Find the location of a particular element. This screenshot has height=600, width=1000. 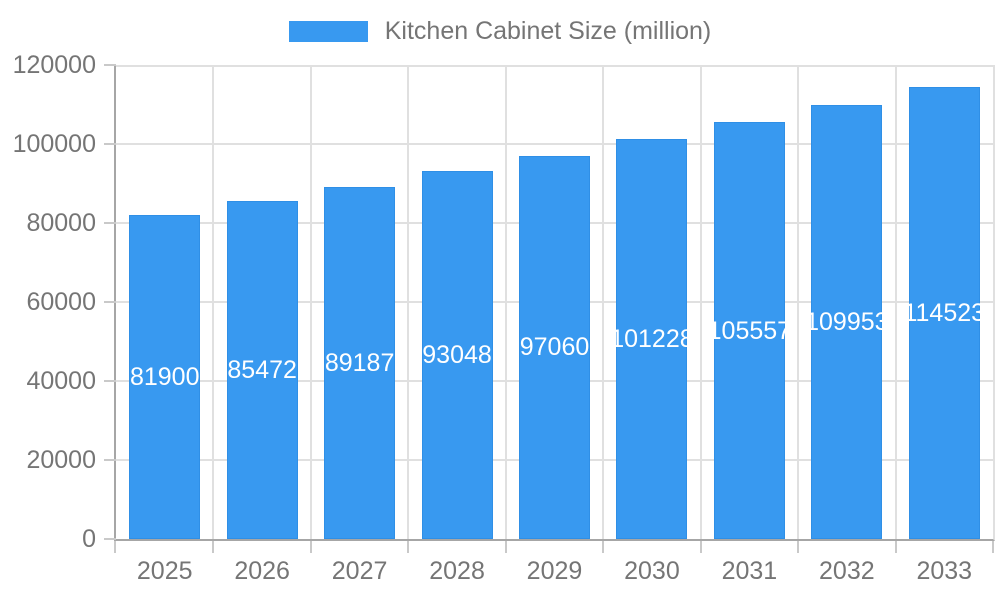

bar-value-label: 114523 is located at coordinates (944, 312).